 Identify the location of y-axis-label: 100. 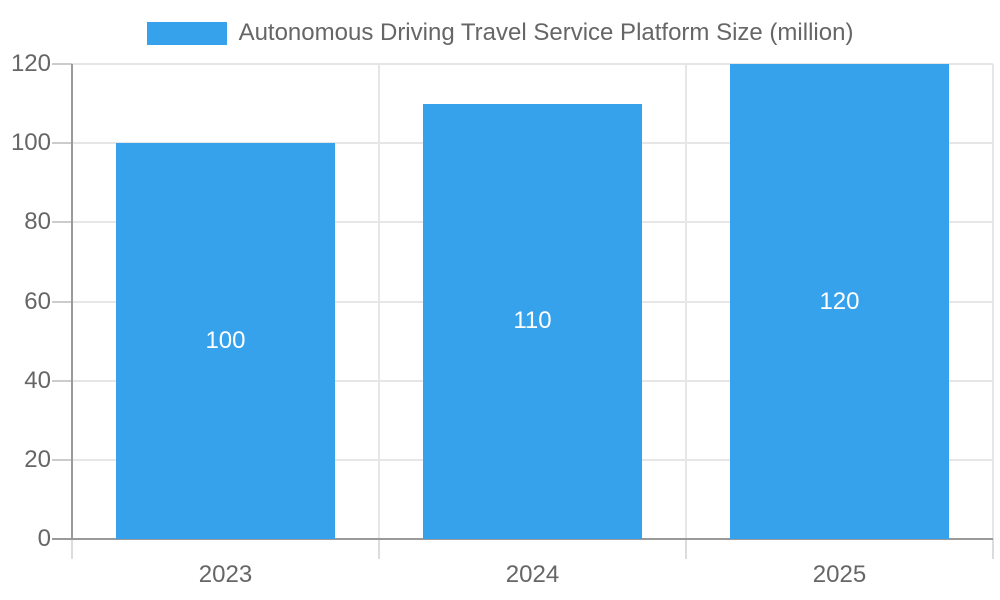
(30, 143).